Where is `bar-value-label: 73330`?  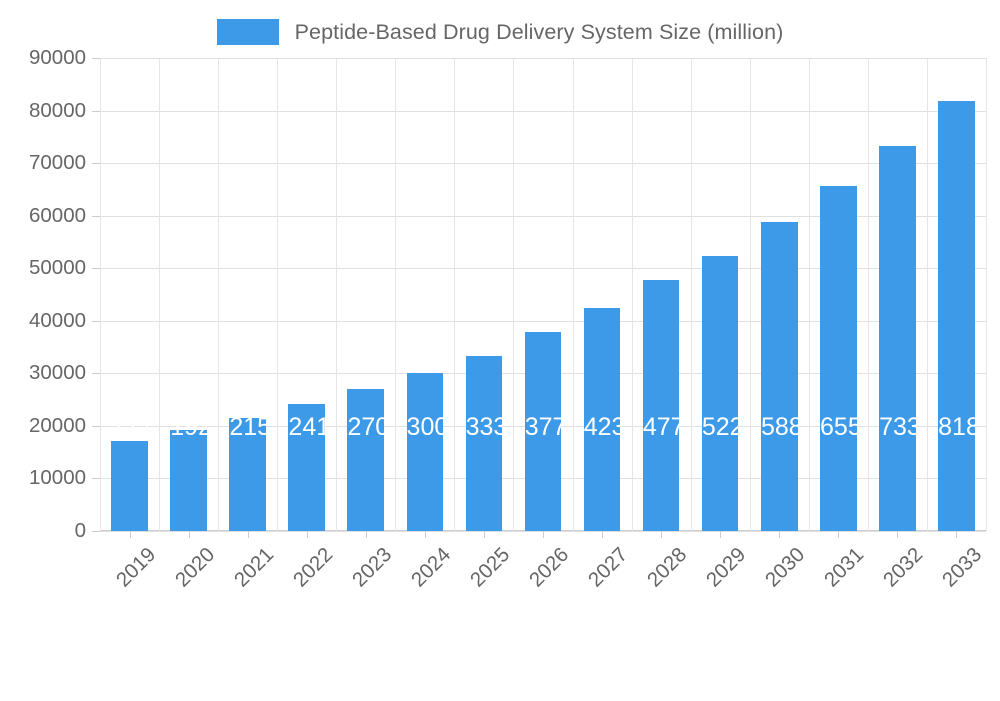
bar-value-label: 73330 is located at coordinates (897, 427).